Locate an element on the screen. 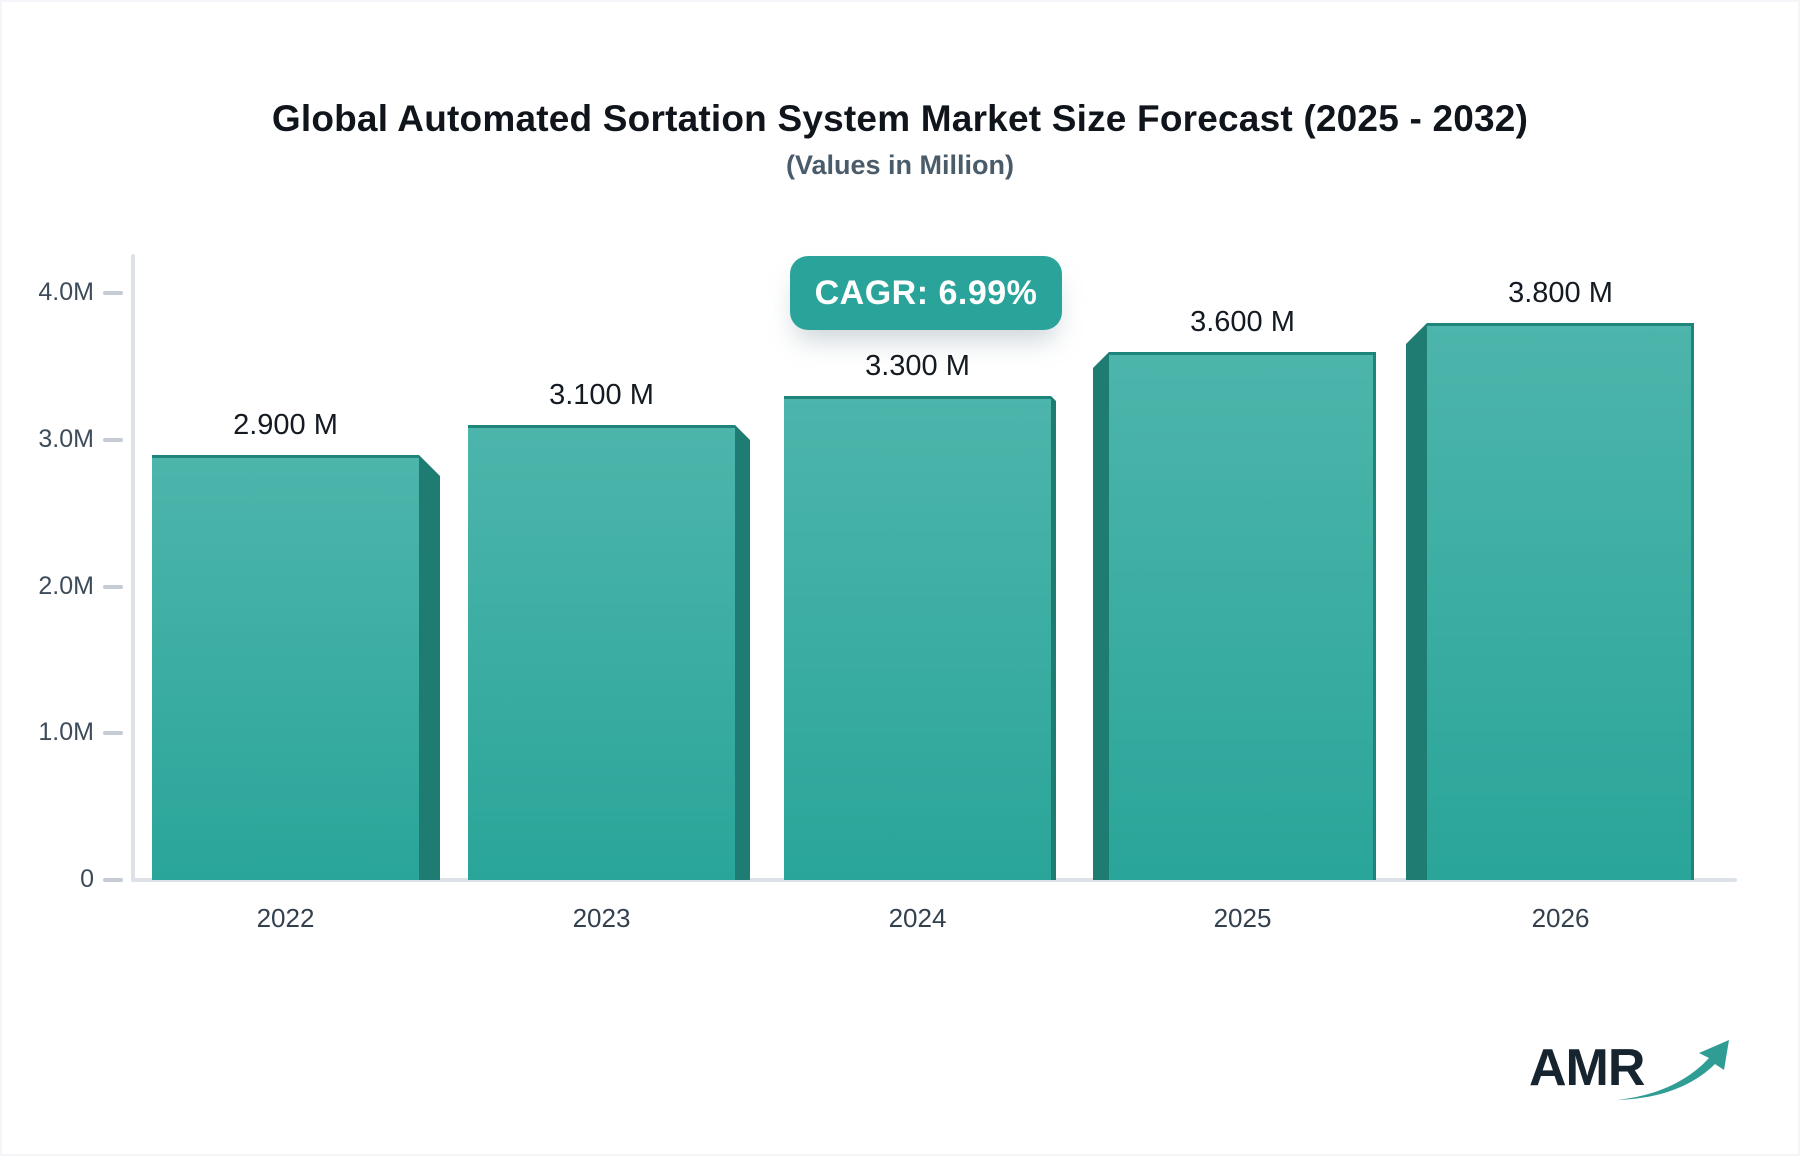 This screenshot has width=1800, height=1156. bar-2025: 3.600 M is located at coordinates (1234, 593).